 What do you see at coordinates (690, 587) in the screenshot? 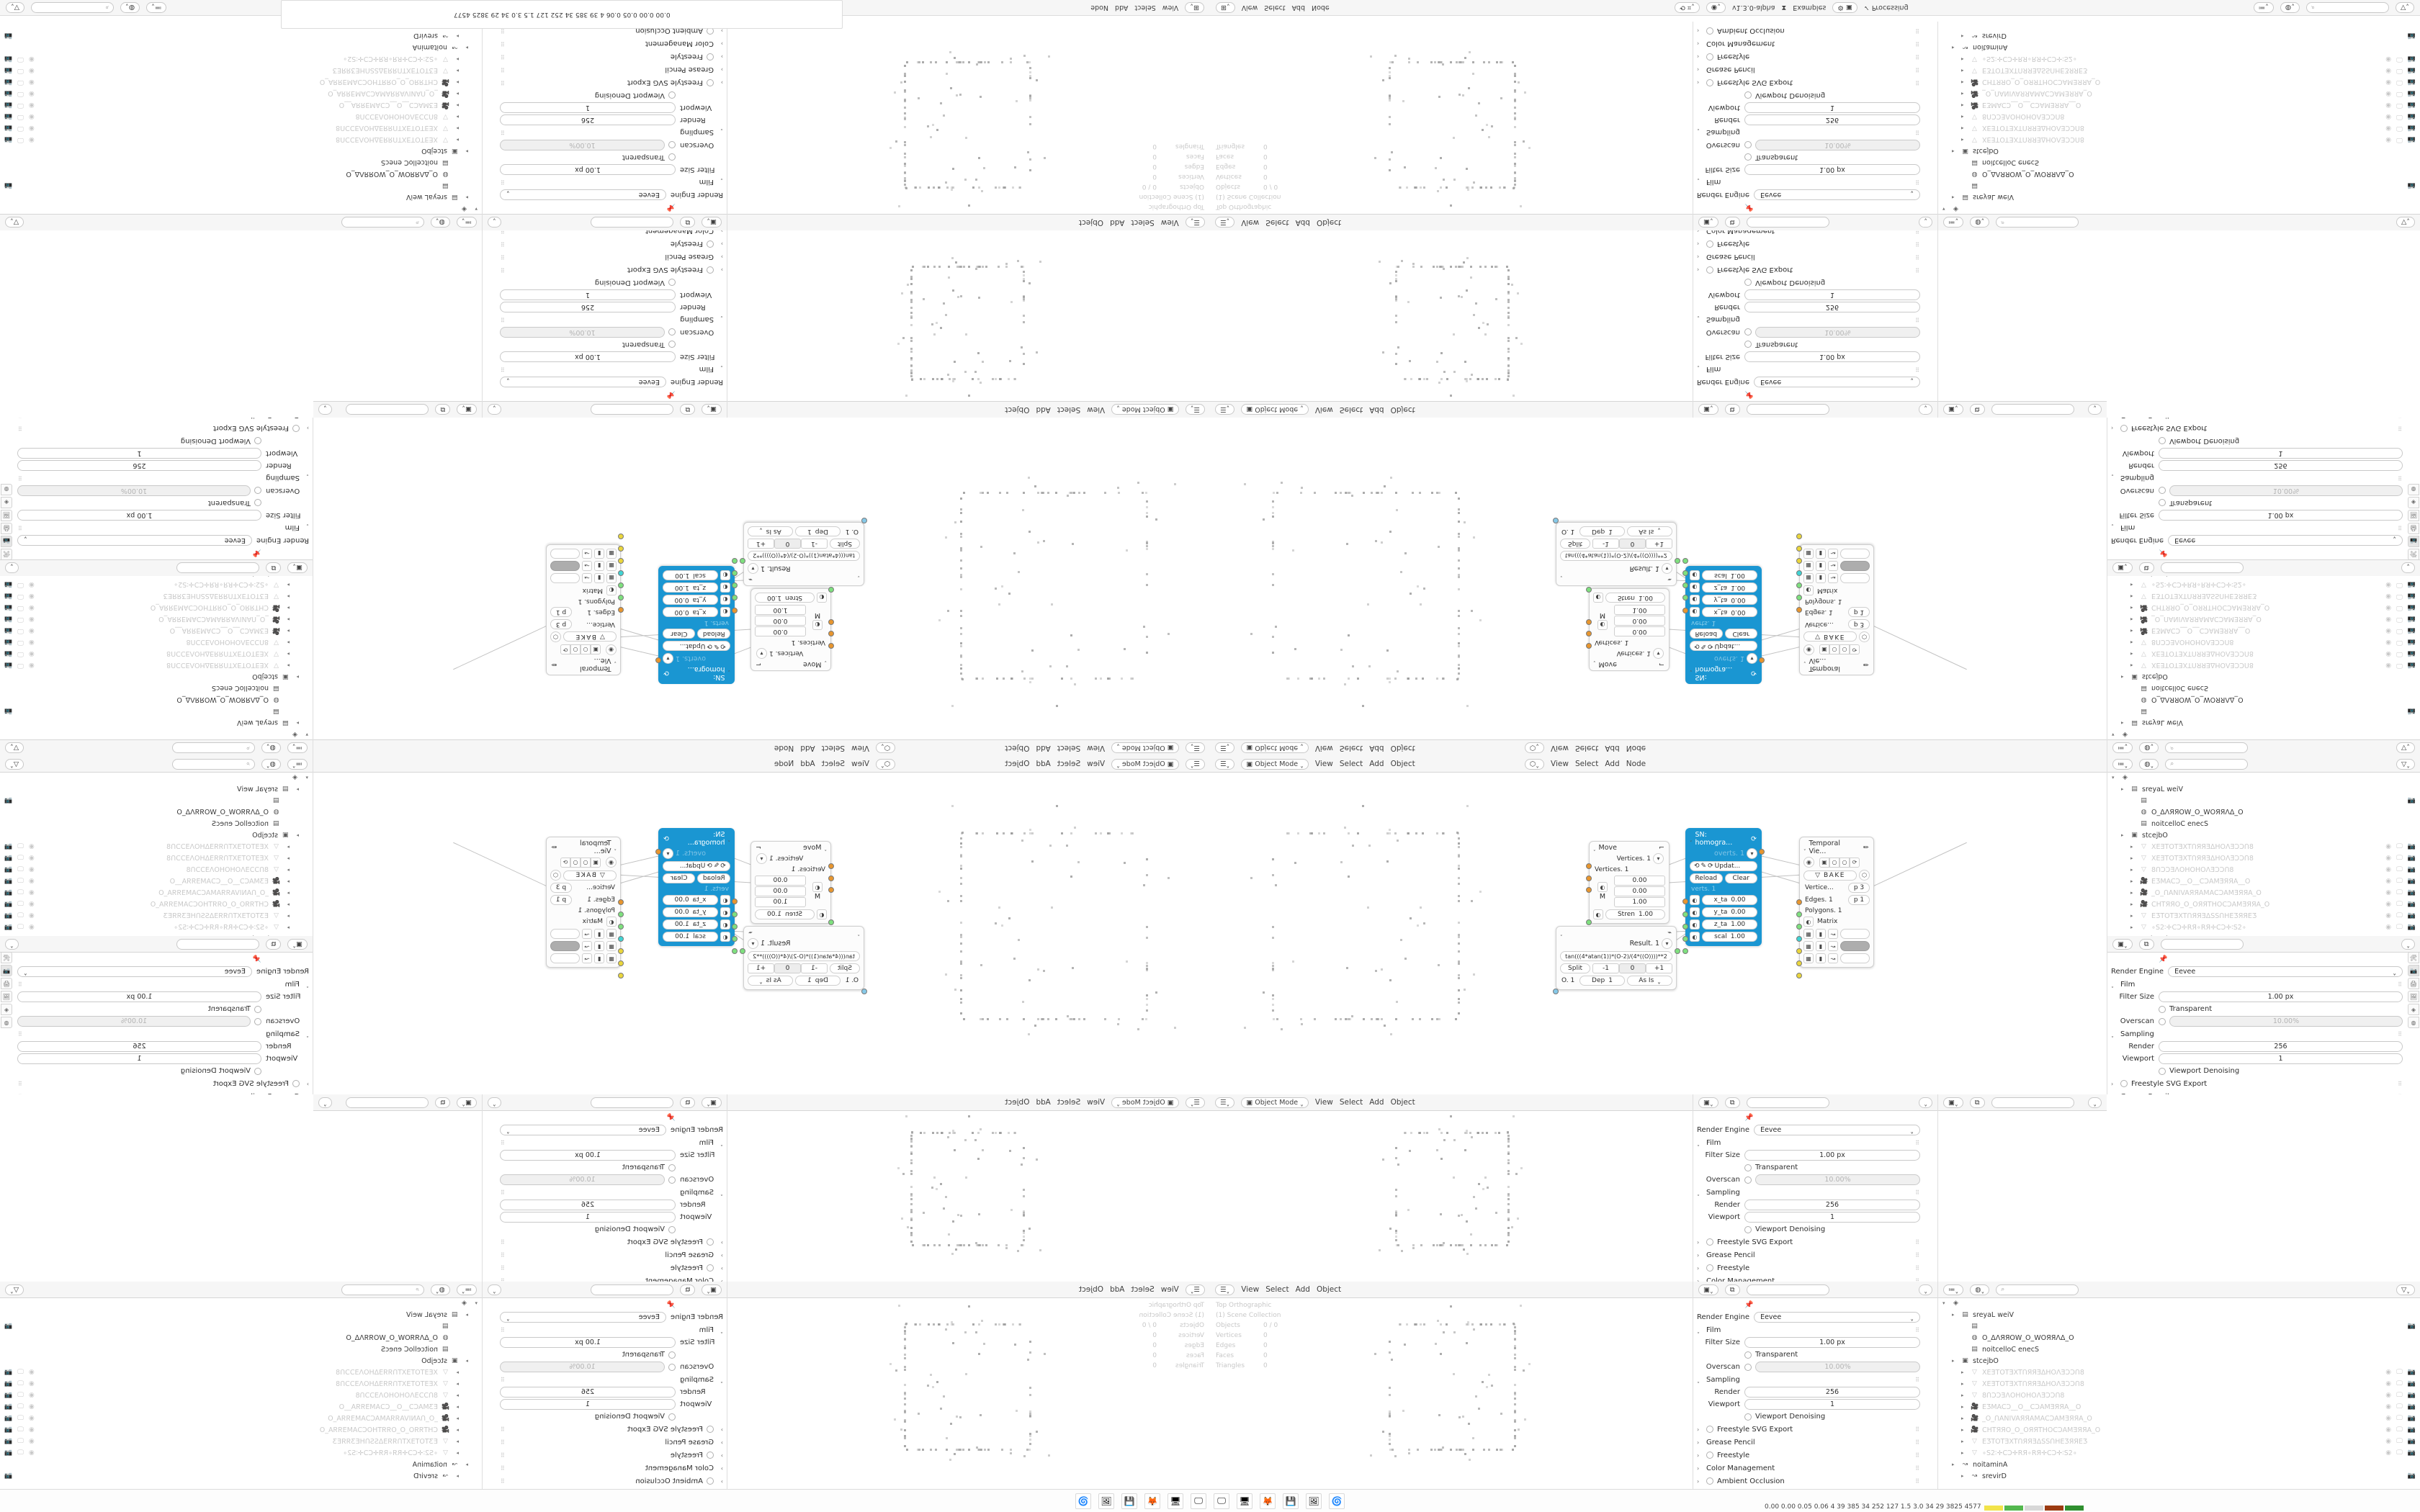
I see `param-field: z_ta 1.00` at bounding box center [690, 587].